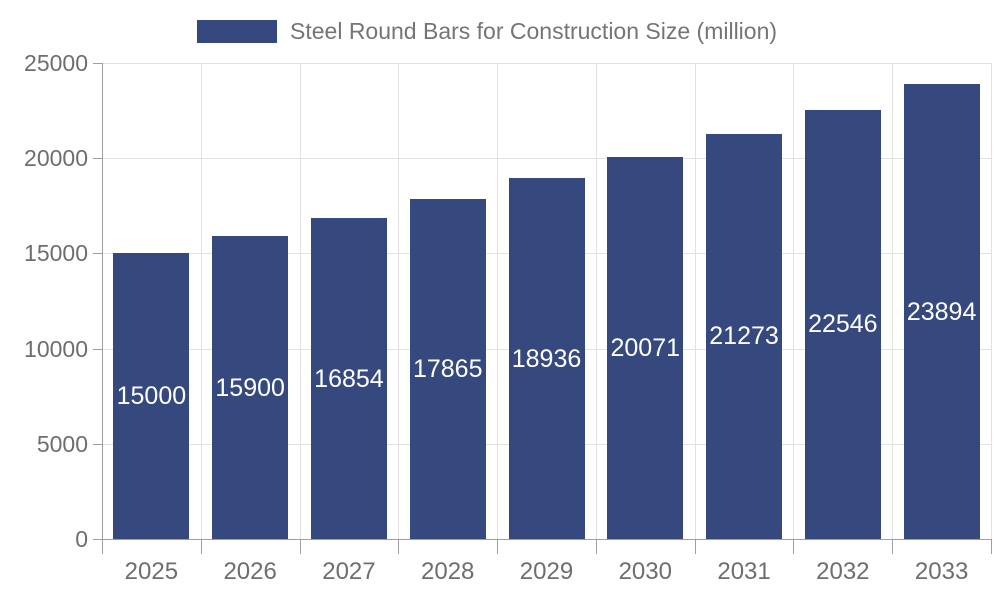 The image size is (1000, 600). I want to click on x-tick-label: 2027, so click(349, 571).